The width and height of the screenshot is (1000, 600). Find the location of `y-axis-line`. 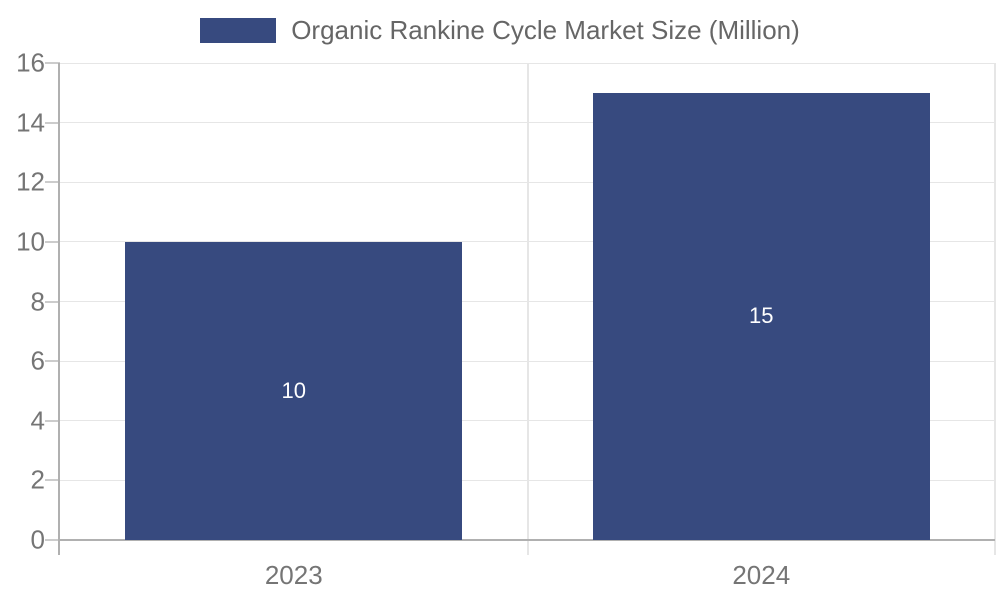

y-axis-line is located at coordinates (59, 309).